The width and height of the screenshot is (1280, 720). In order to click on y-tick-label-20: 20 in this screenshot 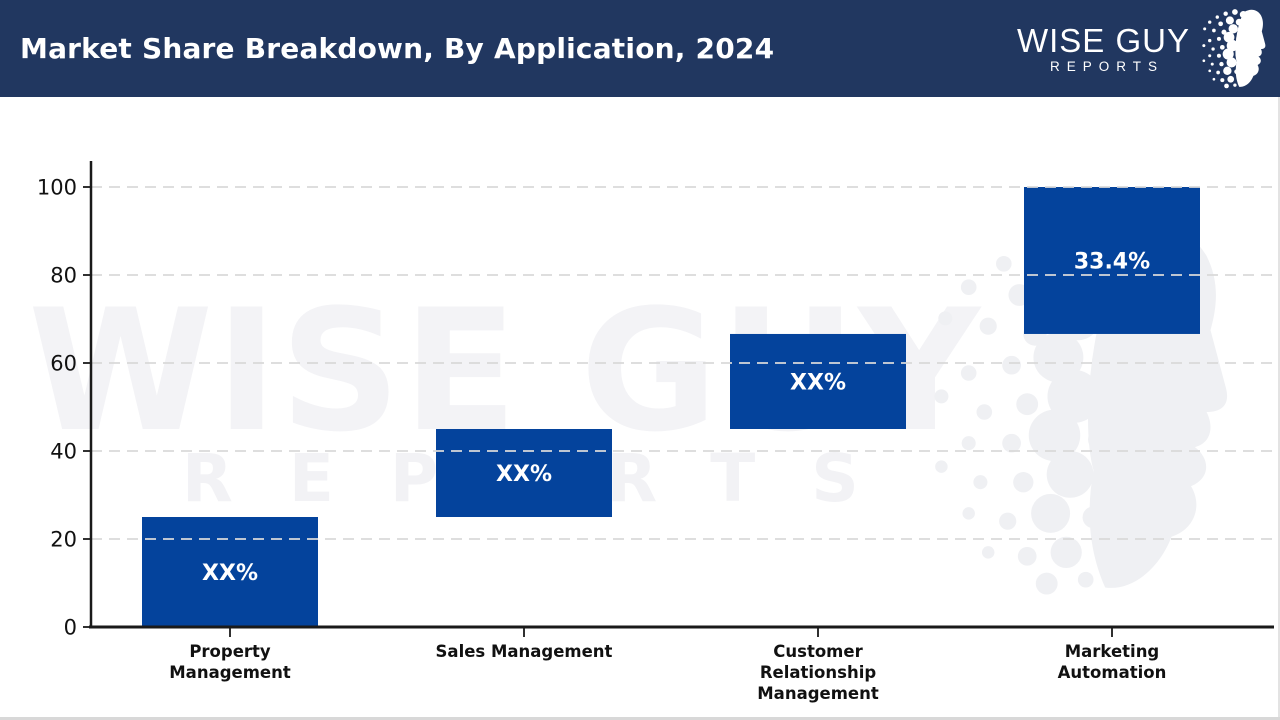, I will do `click(63, 540)`.